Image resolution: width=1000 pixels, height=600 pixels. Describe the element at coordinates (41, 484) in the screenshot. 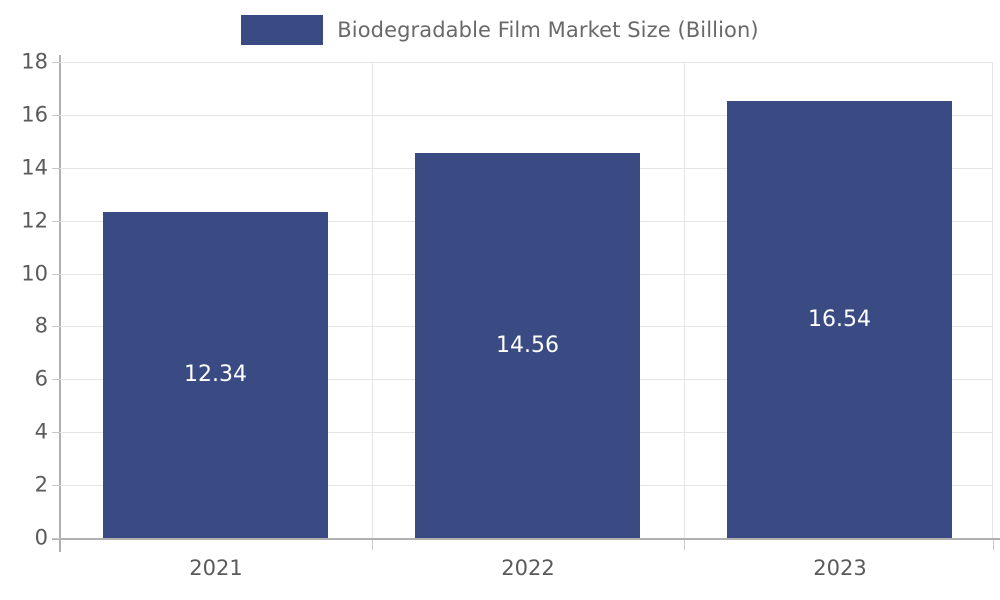

I see `y-tick-label-2: 2` at that location.